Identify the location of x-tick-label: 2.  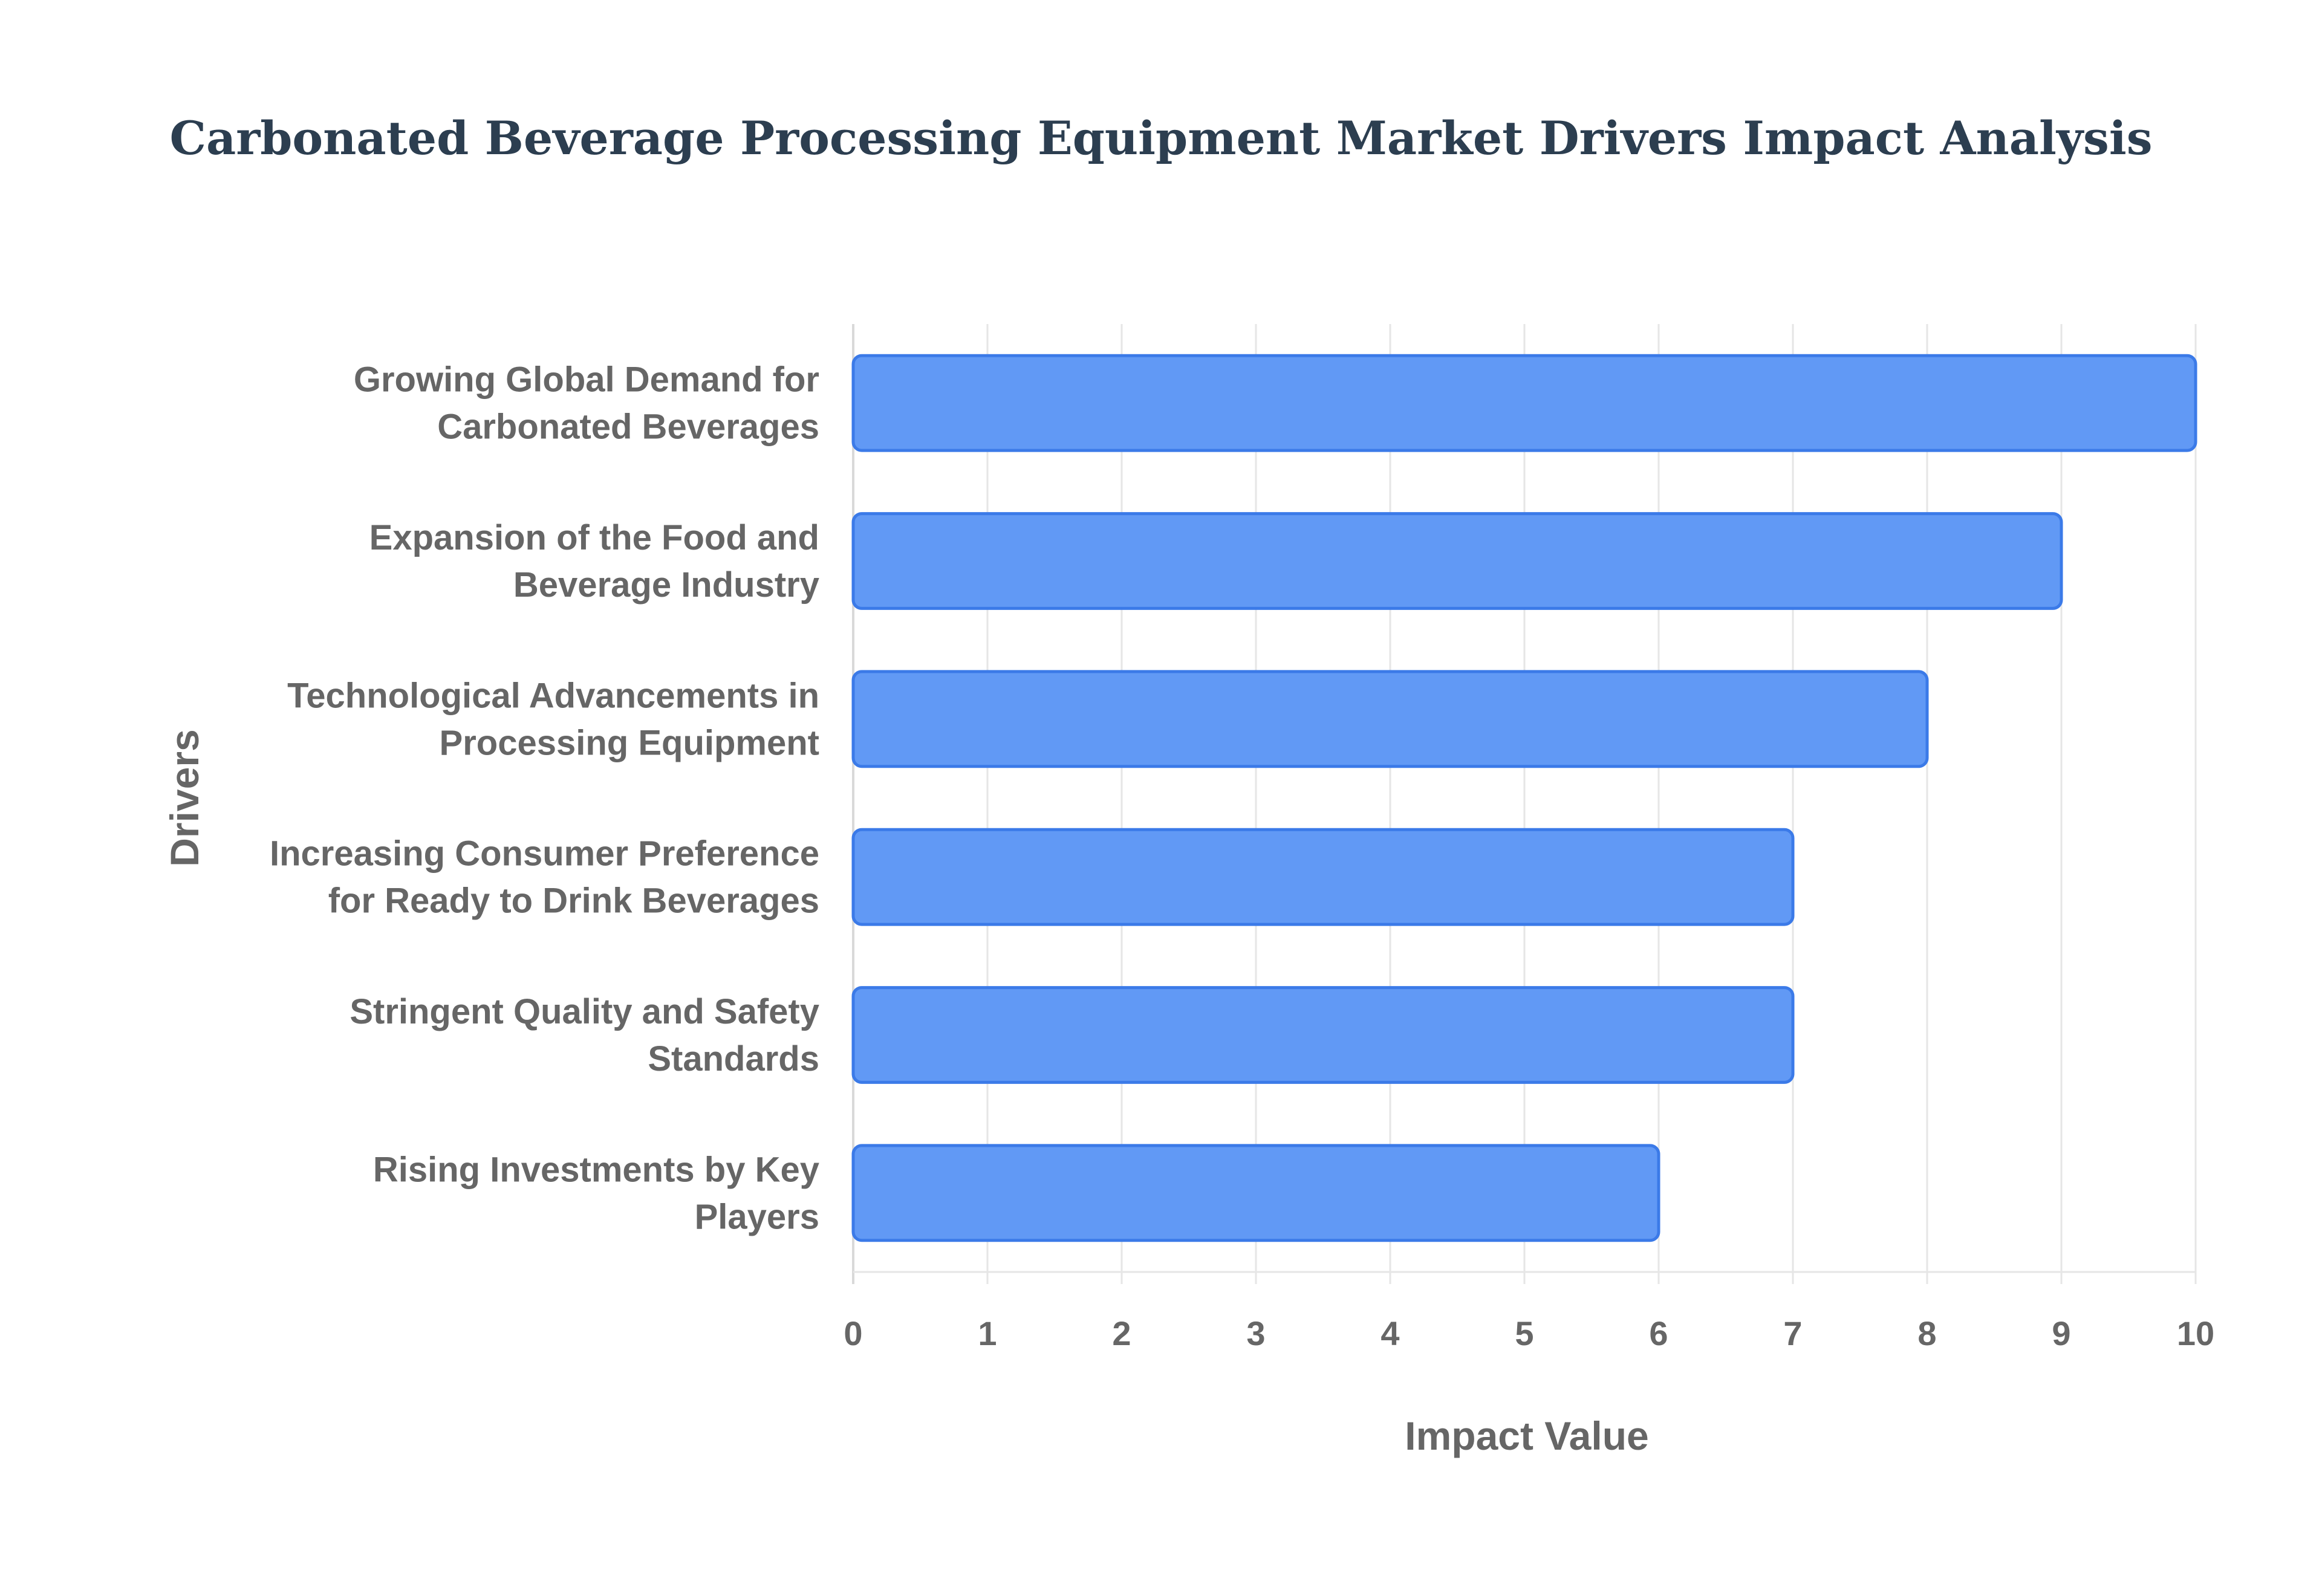
(1121, 1333).